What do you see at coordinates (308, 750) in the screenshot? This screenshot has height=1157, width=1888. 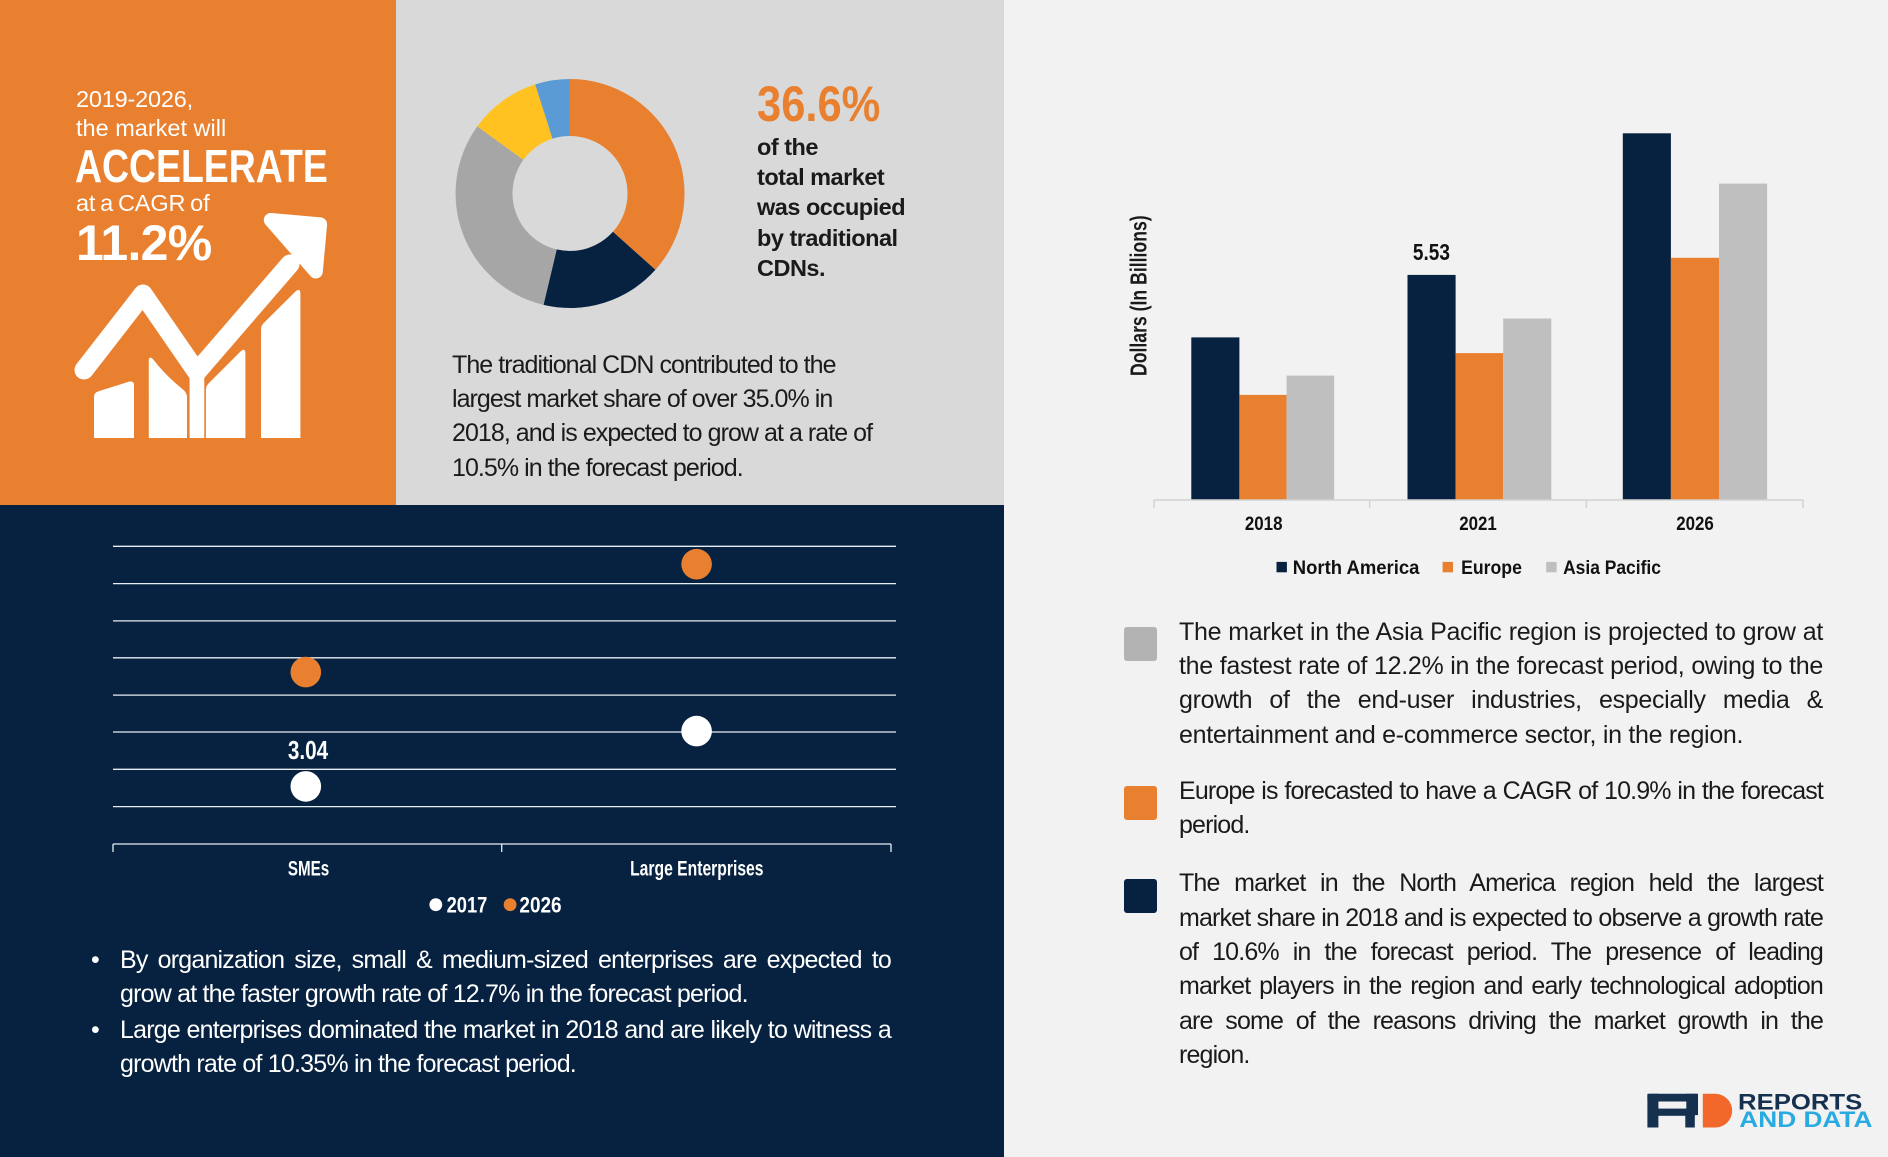 I see `svg-text: 3.04` at bounding box center [308, 750].